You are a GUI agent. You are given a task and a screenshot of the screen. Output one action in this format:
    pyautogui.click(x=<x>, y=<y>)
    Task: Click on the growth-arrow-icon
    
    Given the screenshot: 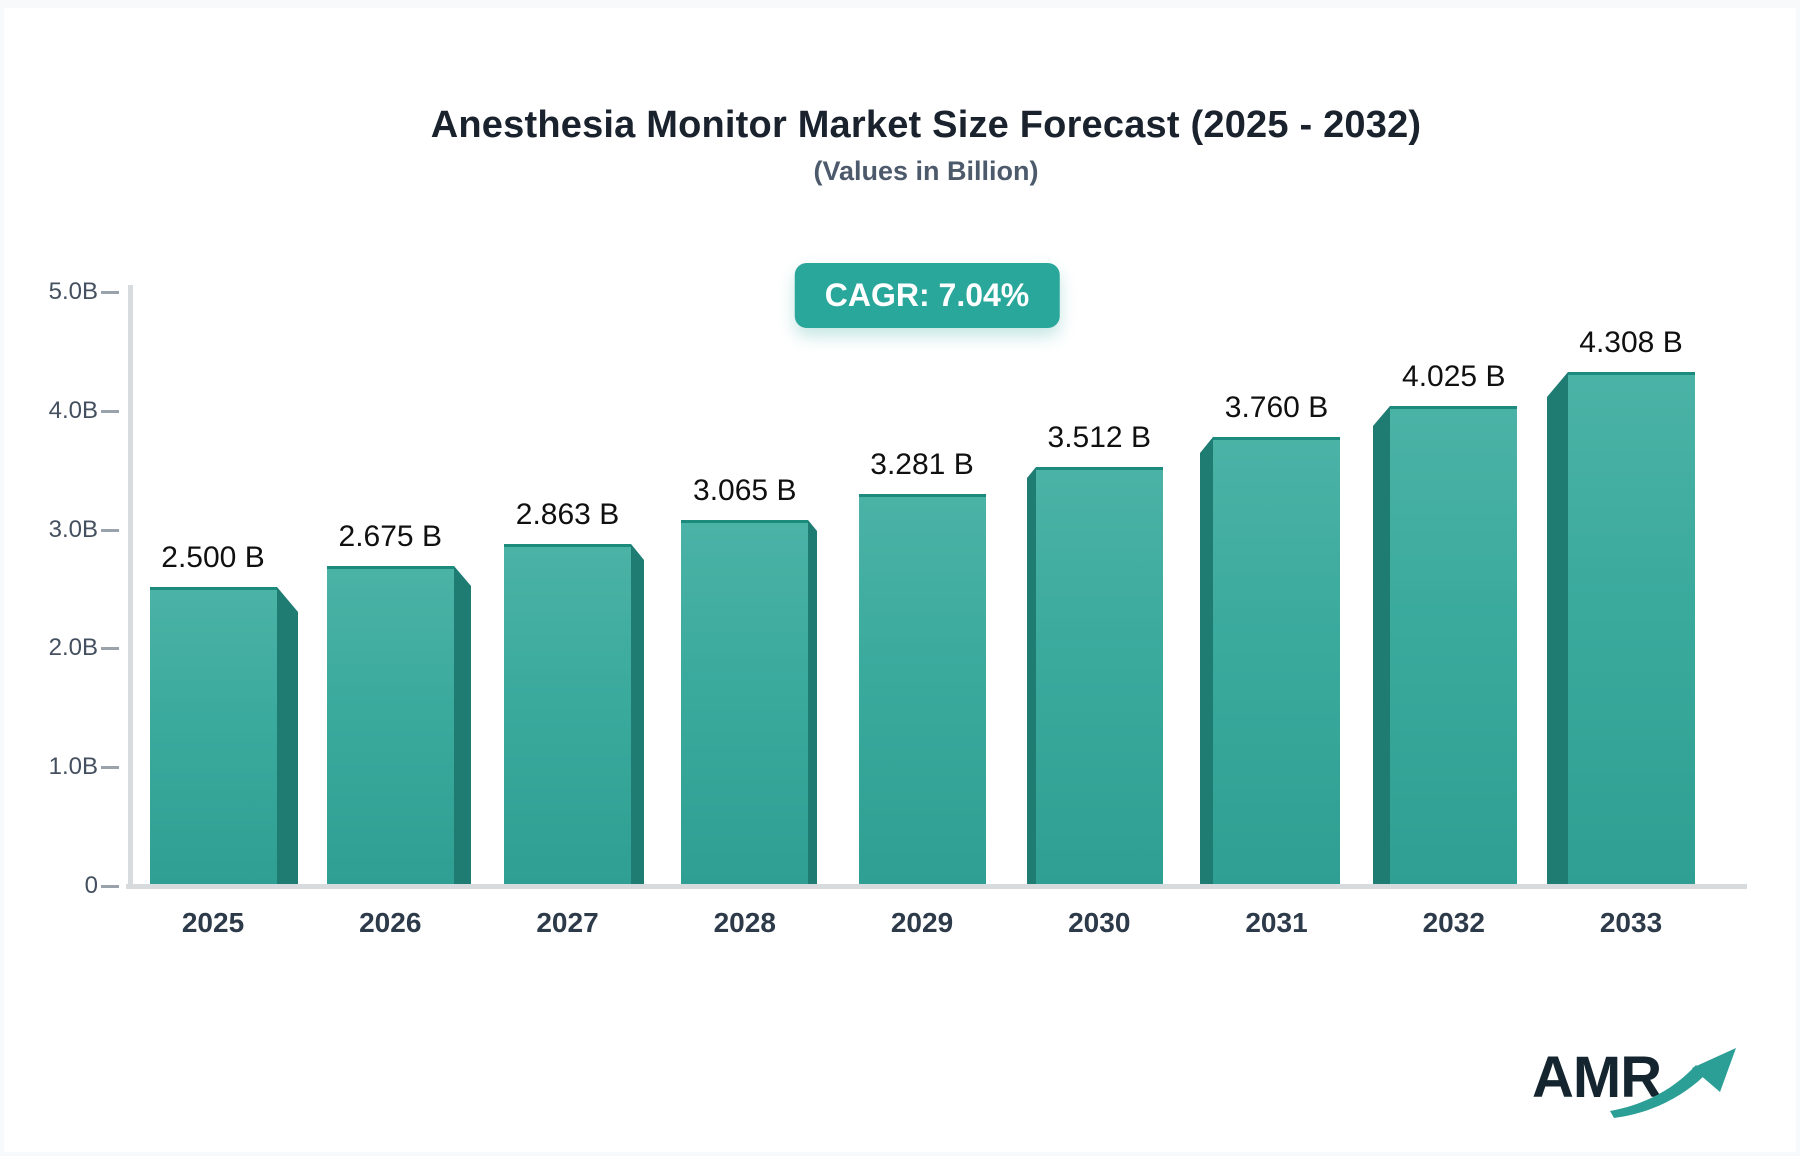 What is the action you would take?
    pyautogui.click(x=1673, y=1083)
    